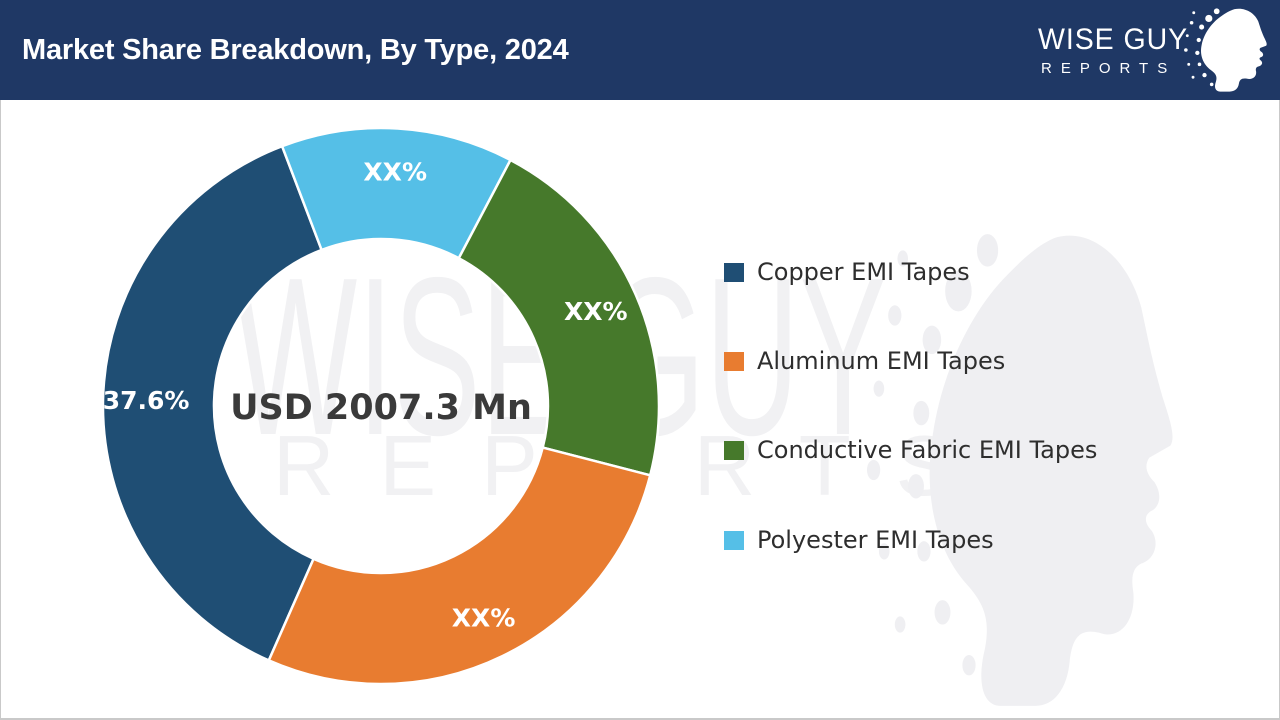 This screenshot has width=1280, height=720. I want to click on logo-wordmark: WISE GUY, so click(1113, 39).